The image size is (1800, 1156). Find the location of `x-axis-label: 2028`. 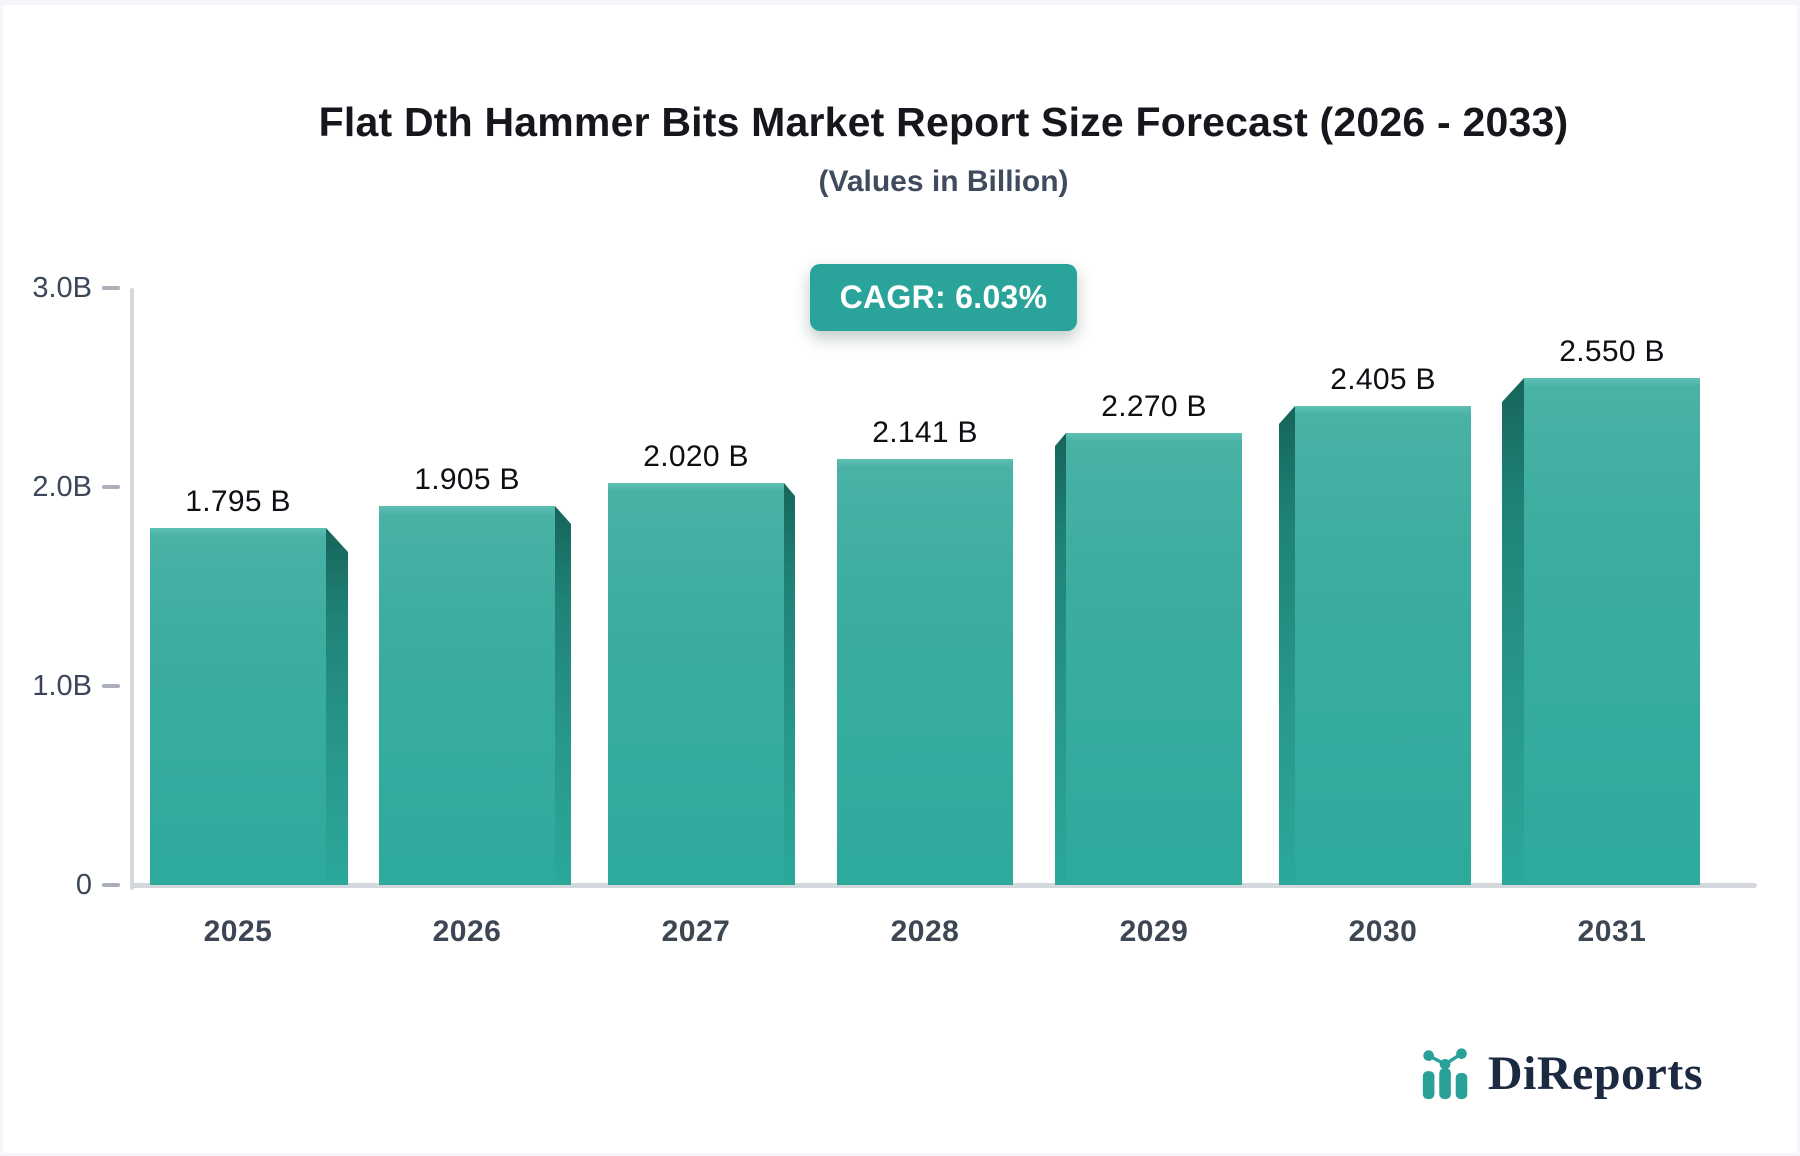

x-axis-label: 2028 is located at coordinates (925, 931).